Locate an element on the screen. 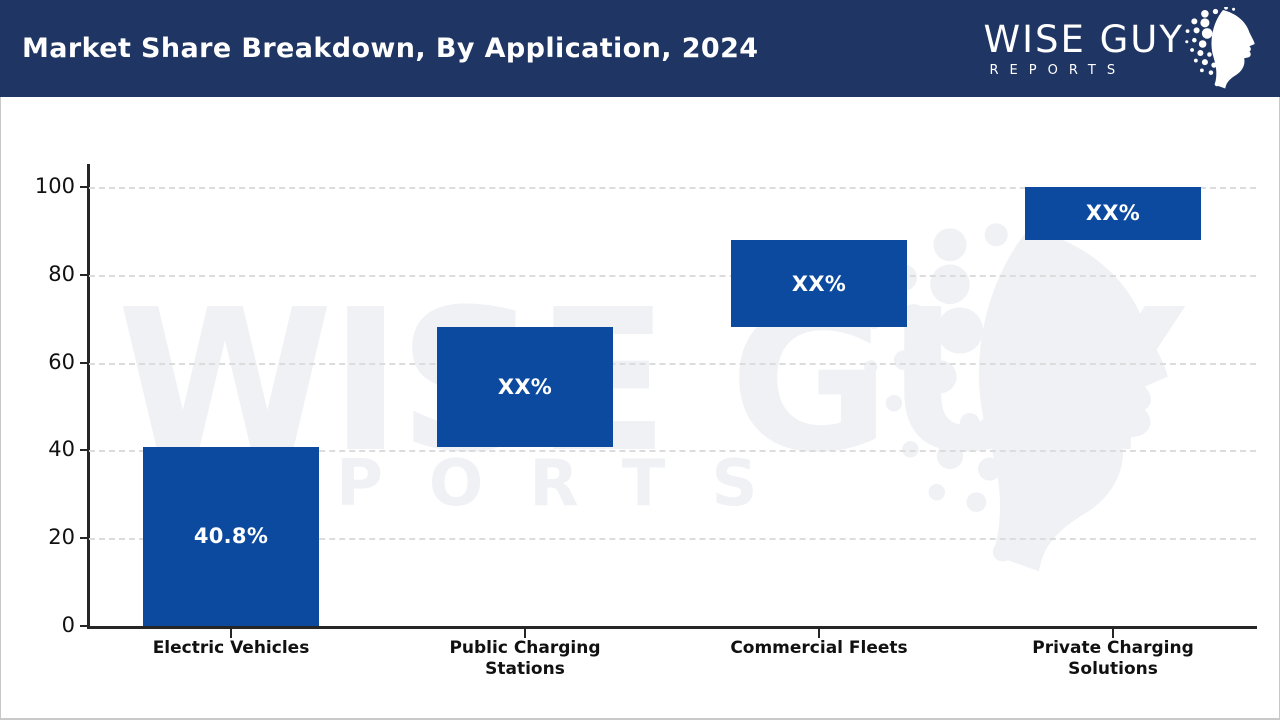 Image resolution: width=1280 pixels, height=720 pixels. bar-commercial-fleets: XX% is located at coordinates (819, 283).